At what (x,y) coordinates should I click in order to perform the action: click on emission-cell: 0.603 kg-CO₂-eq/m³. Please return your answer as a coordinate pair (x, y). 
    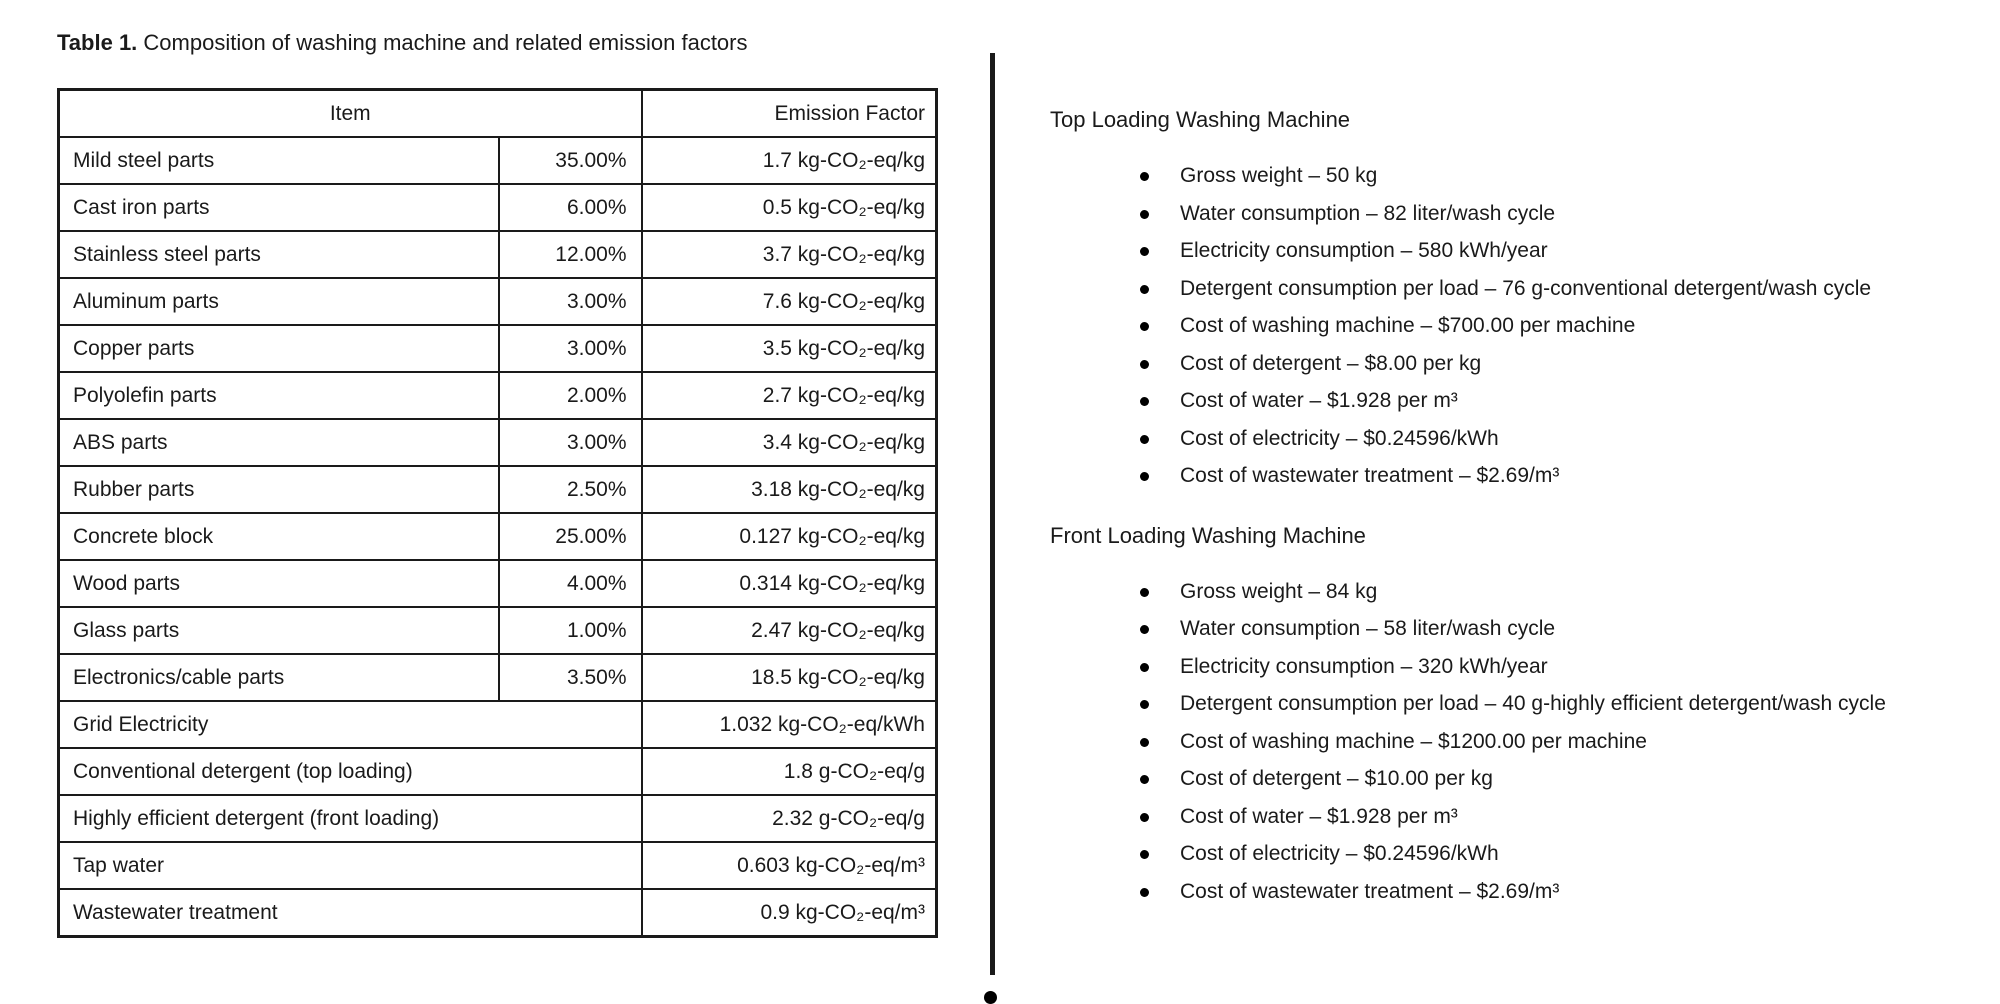
    Looking at the image, I should click on (789, 865).